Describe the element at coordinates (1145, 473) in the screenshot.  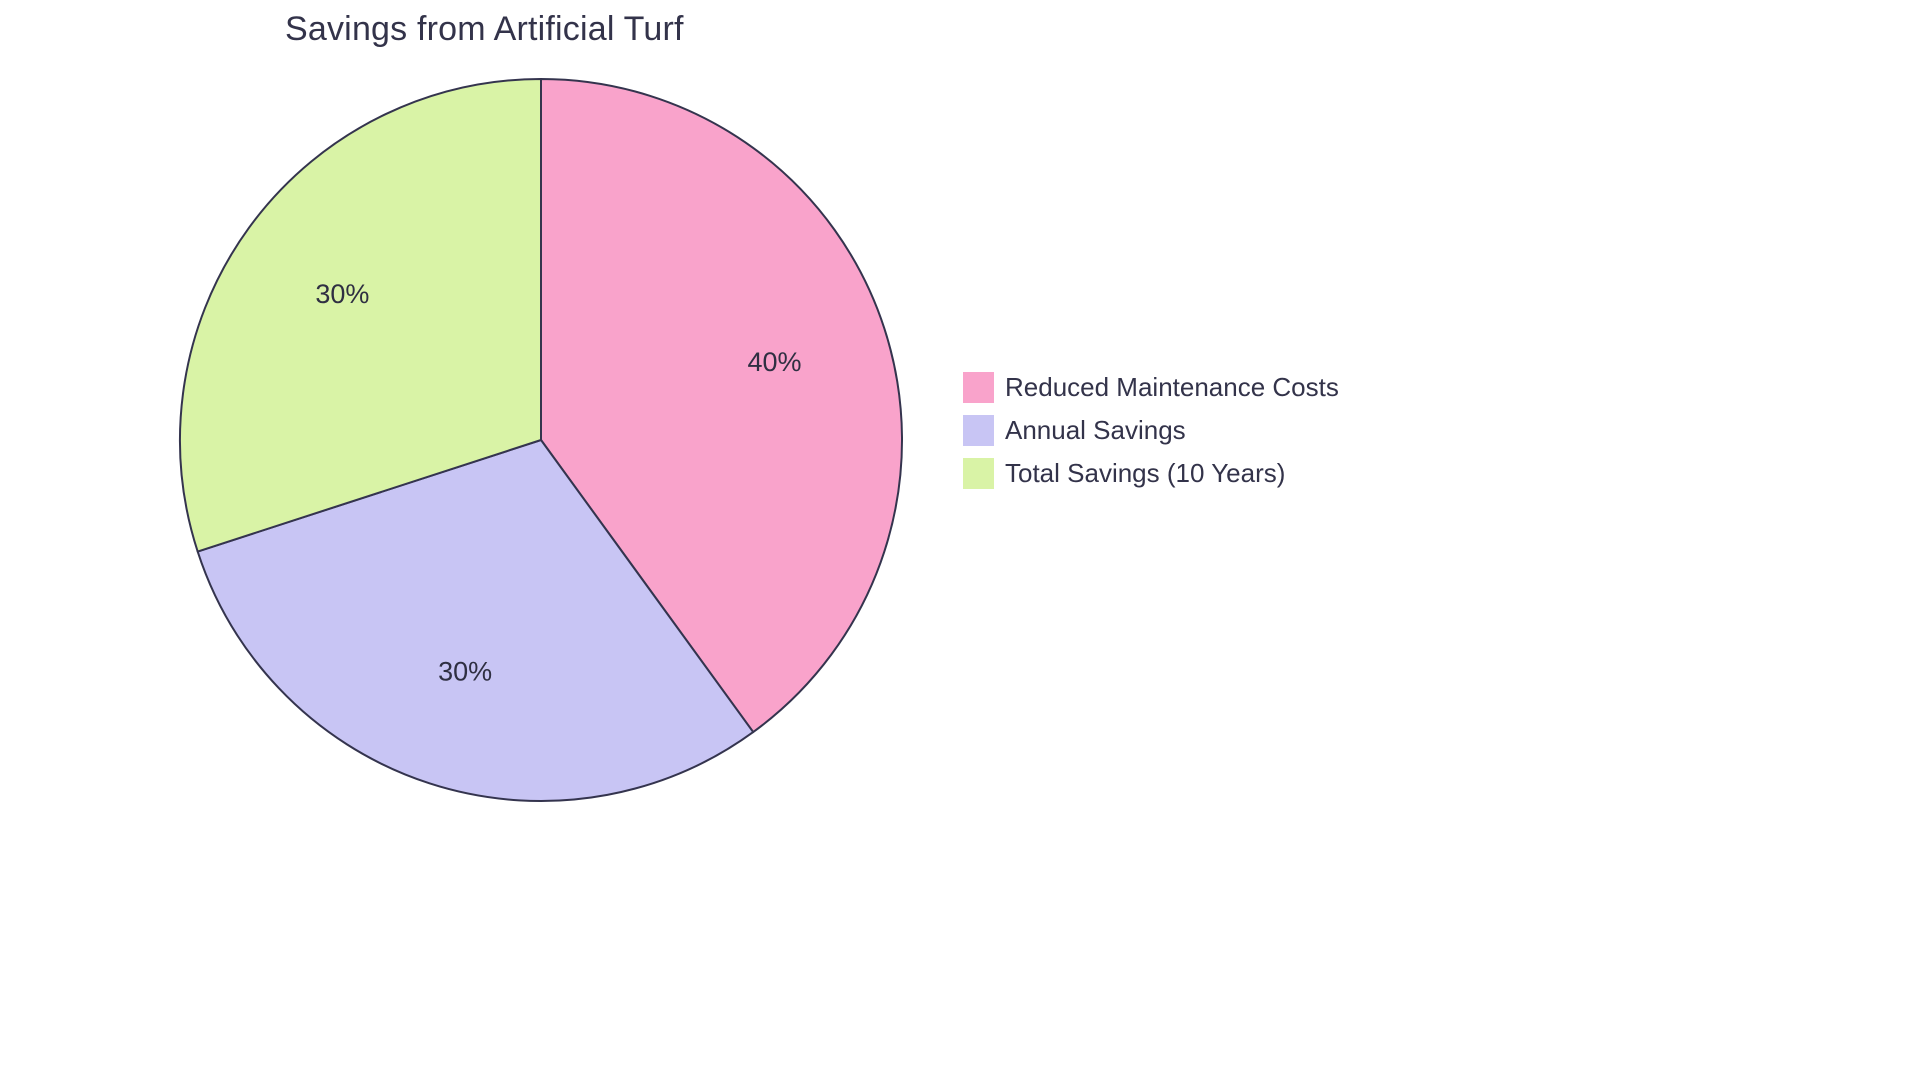
I see `legend-label: Total Savings (10 Years)` at that location.